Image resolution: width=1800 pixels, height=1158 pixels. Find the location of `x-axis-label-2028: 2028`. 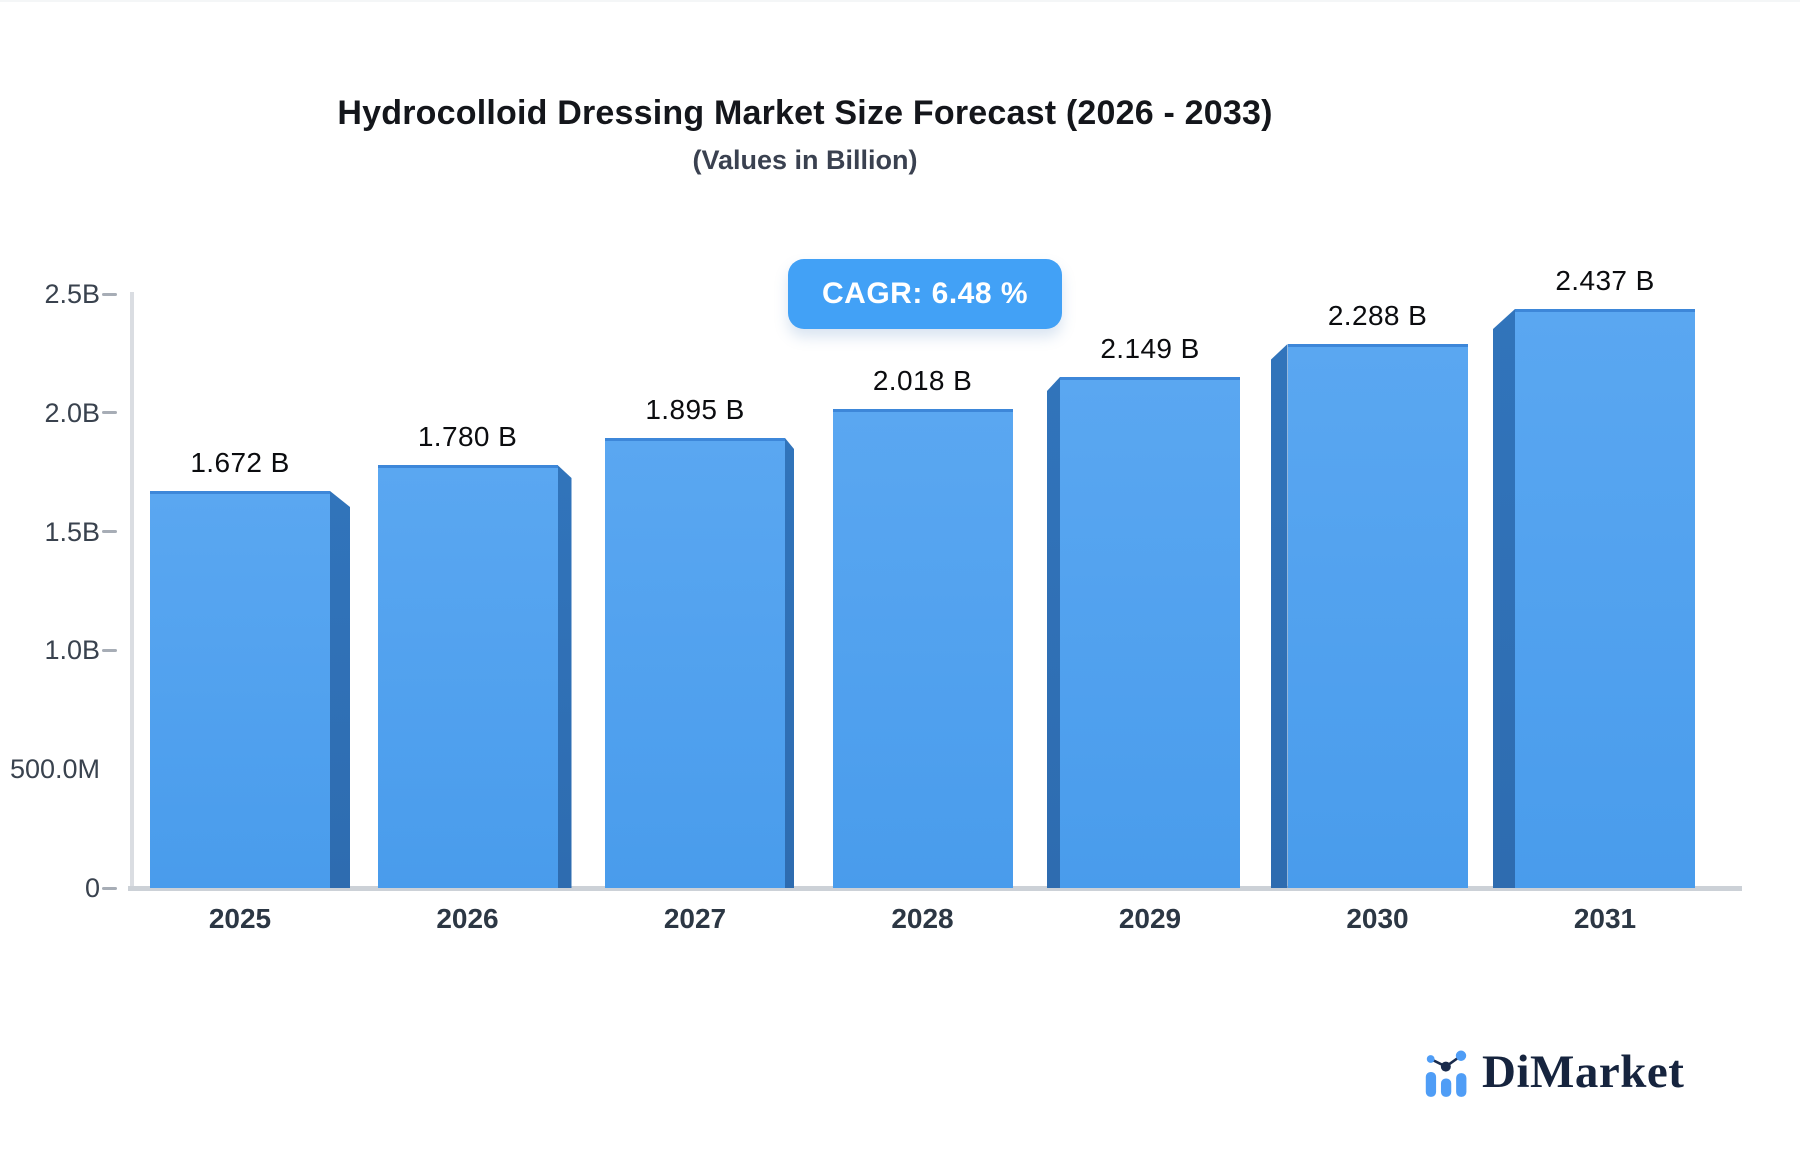

x-axis-label-2028: 2028 is located at coordinates (922, 918).